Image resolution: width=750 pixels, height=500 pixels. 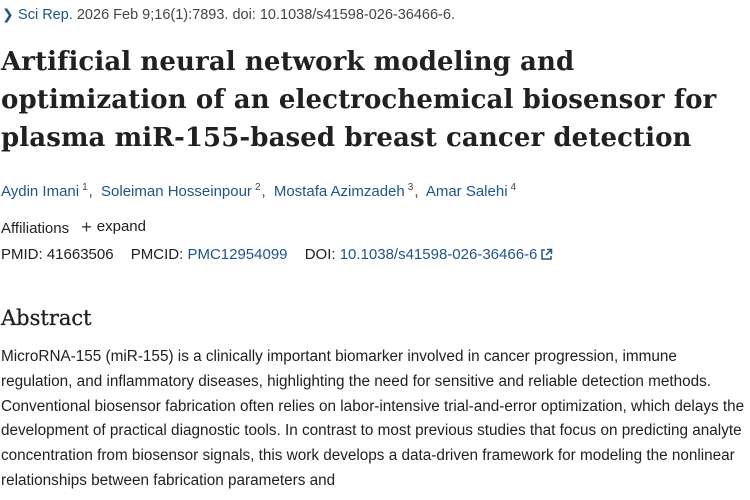 I want to click on abstract-heading: Abstract, so click(x=46, y=318).